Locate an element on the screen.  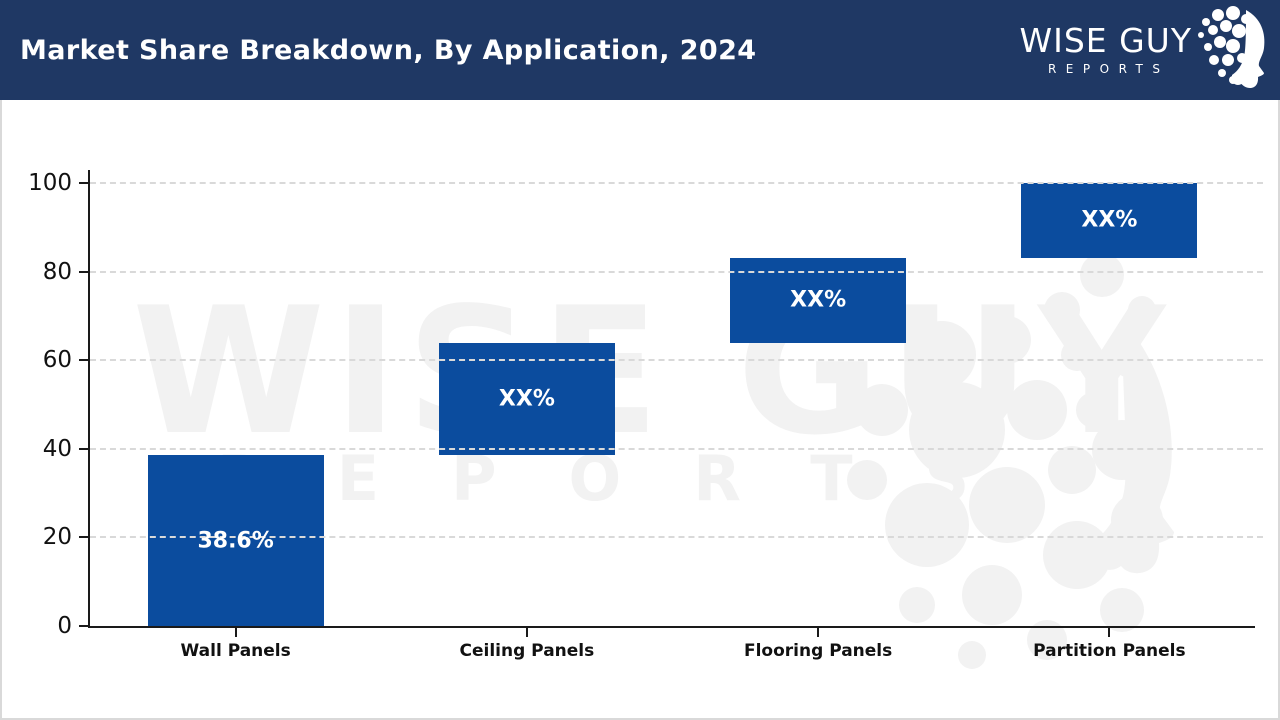
bar-partition-panels is located at coordinates (1109, 220).